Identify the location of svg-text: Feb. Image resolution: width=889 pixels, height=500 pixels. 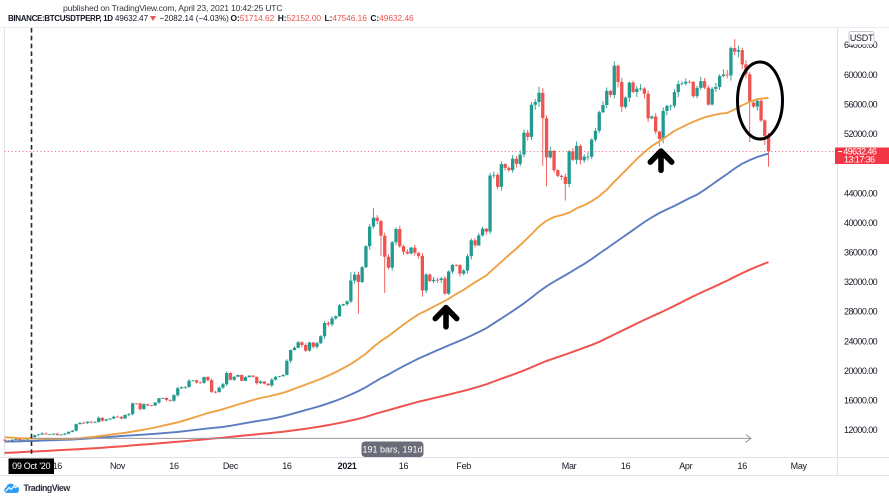
(463, 466).